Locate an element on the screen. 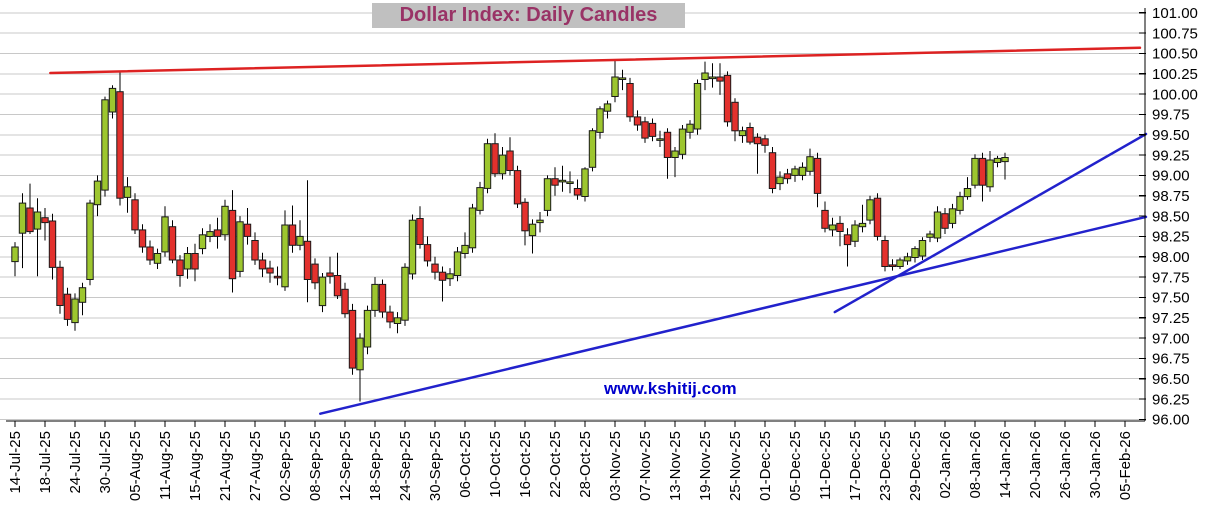 This screenshot has height=520, width=1211. watermark-link: www.kshitij.com is located at coordinates (670, 388).